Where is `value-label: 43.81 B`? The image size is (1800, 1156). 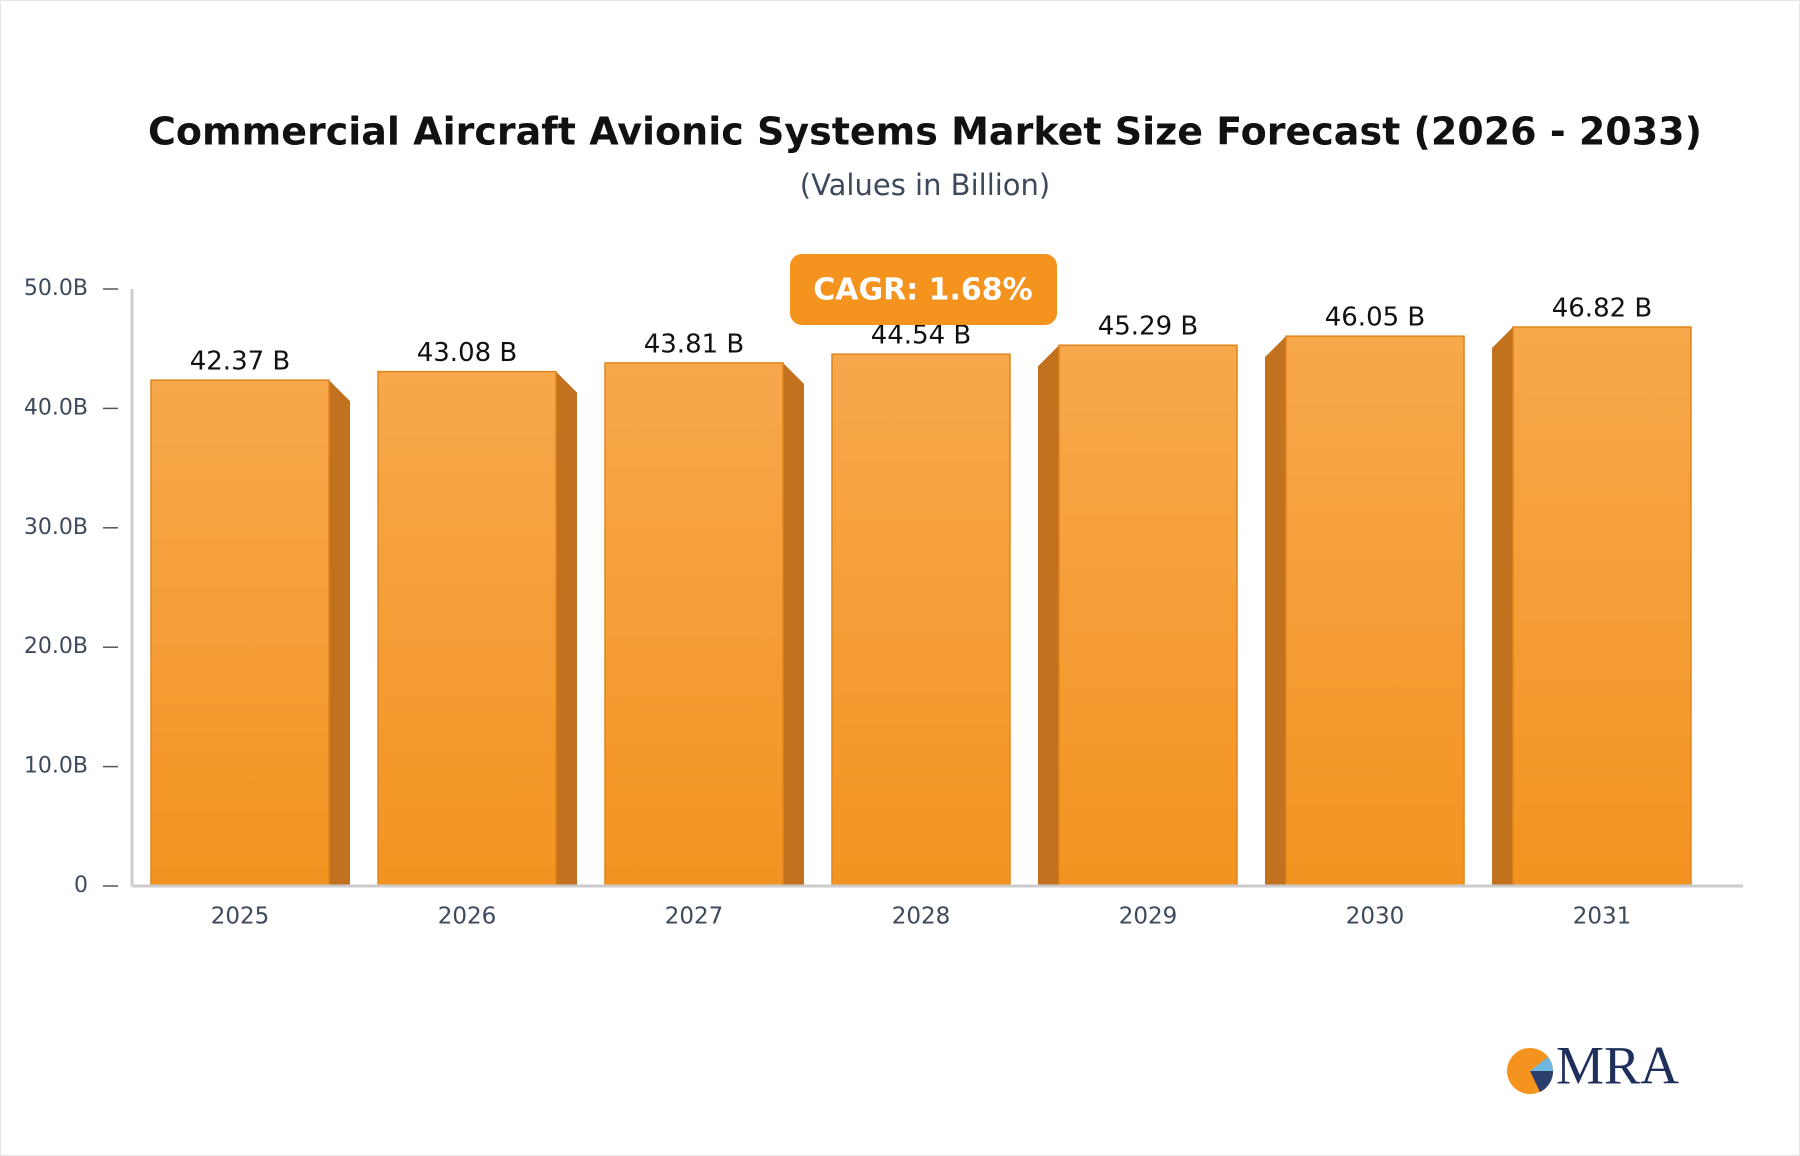 value-label: 43.81 B is located at coordinates (694, 344).